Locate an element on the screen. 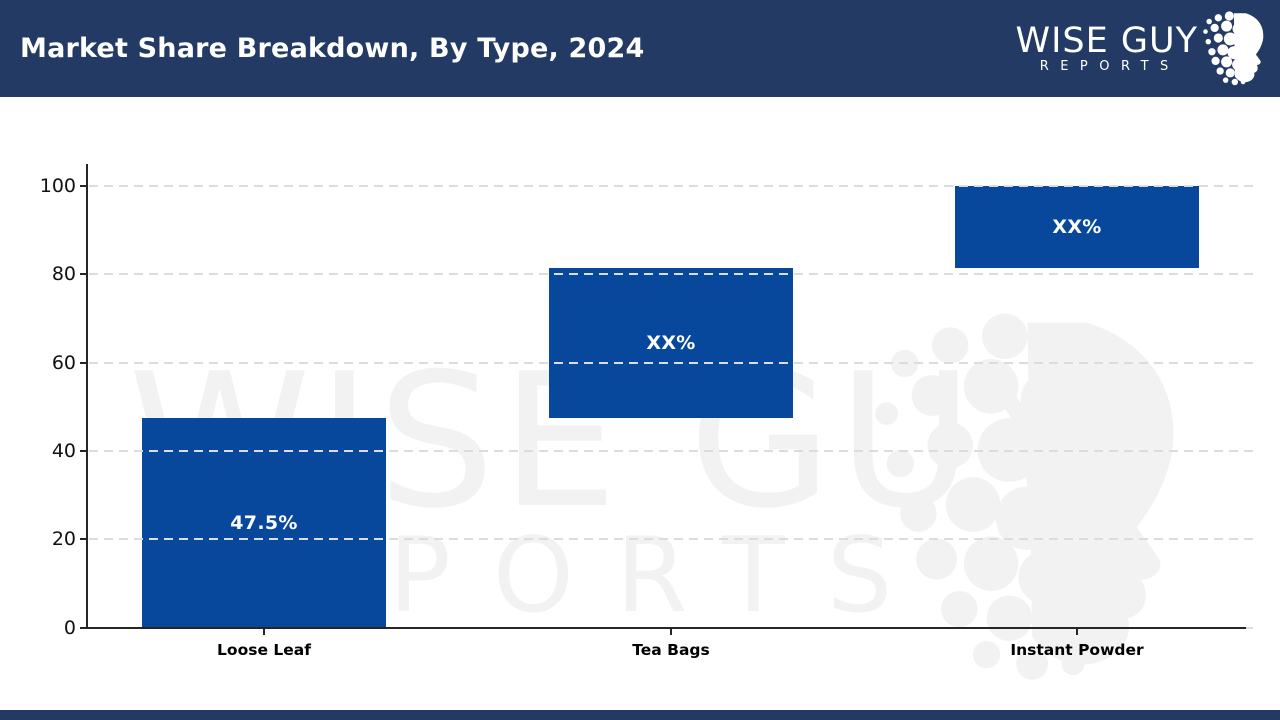  y-tick-label: 40 is located at coordinates (63, 450).